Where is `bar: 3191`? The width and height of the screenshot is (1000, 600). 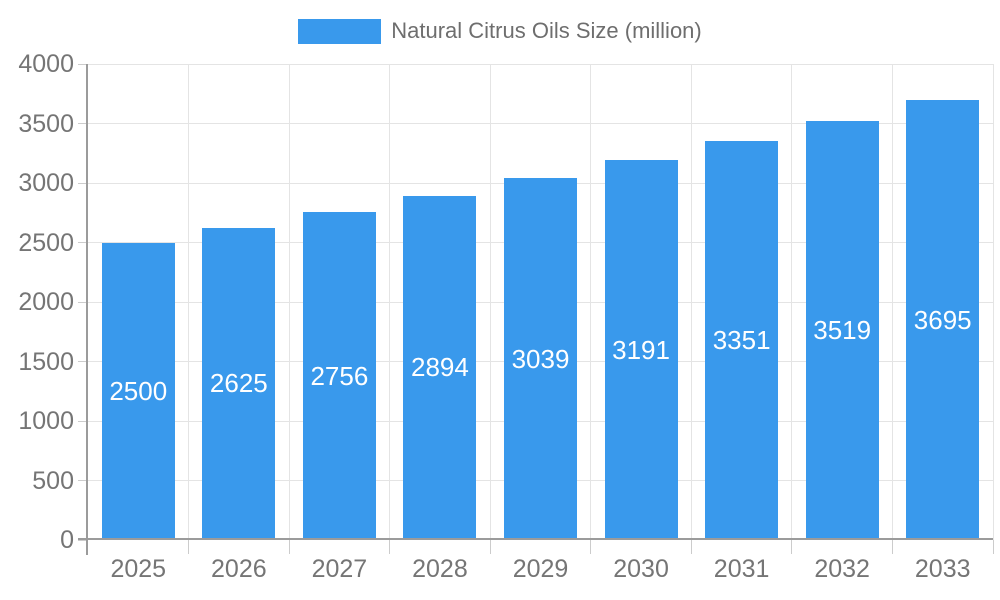
bar: 3191 is located at coordinates (641, 350).